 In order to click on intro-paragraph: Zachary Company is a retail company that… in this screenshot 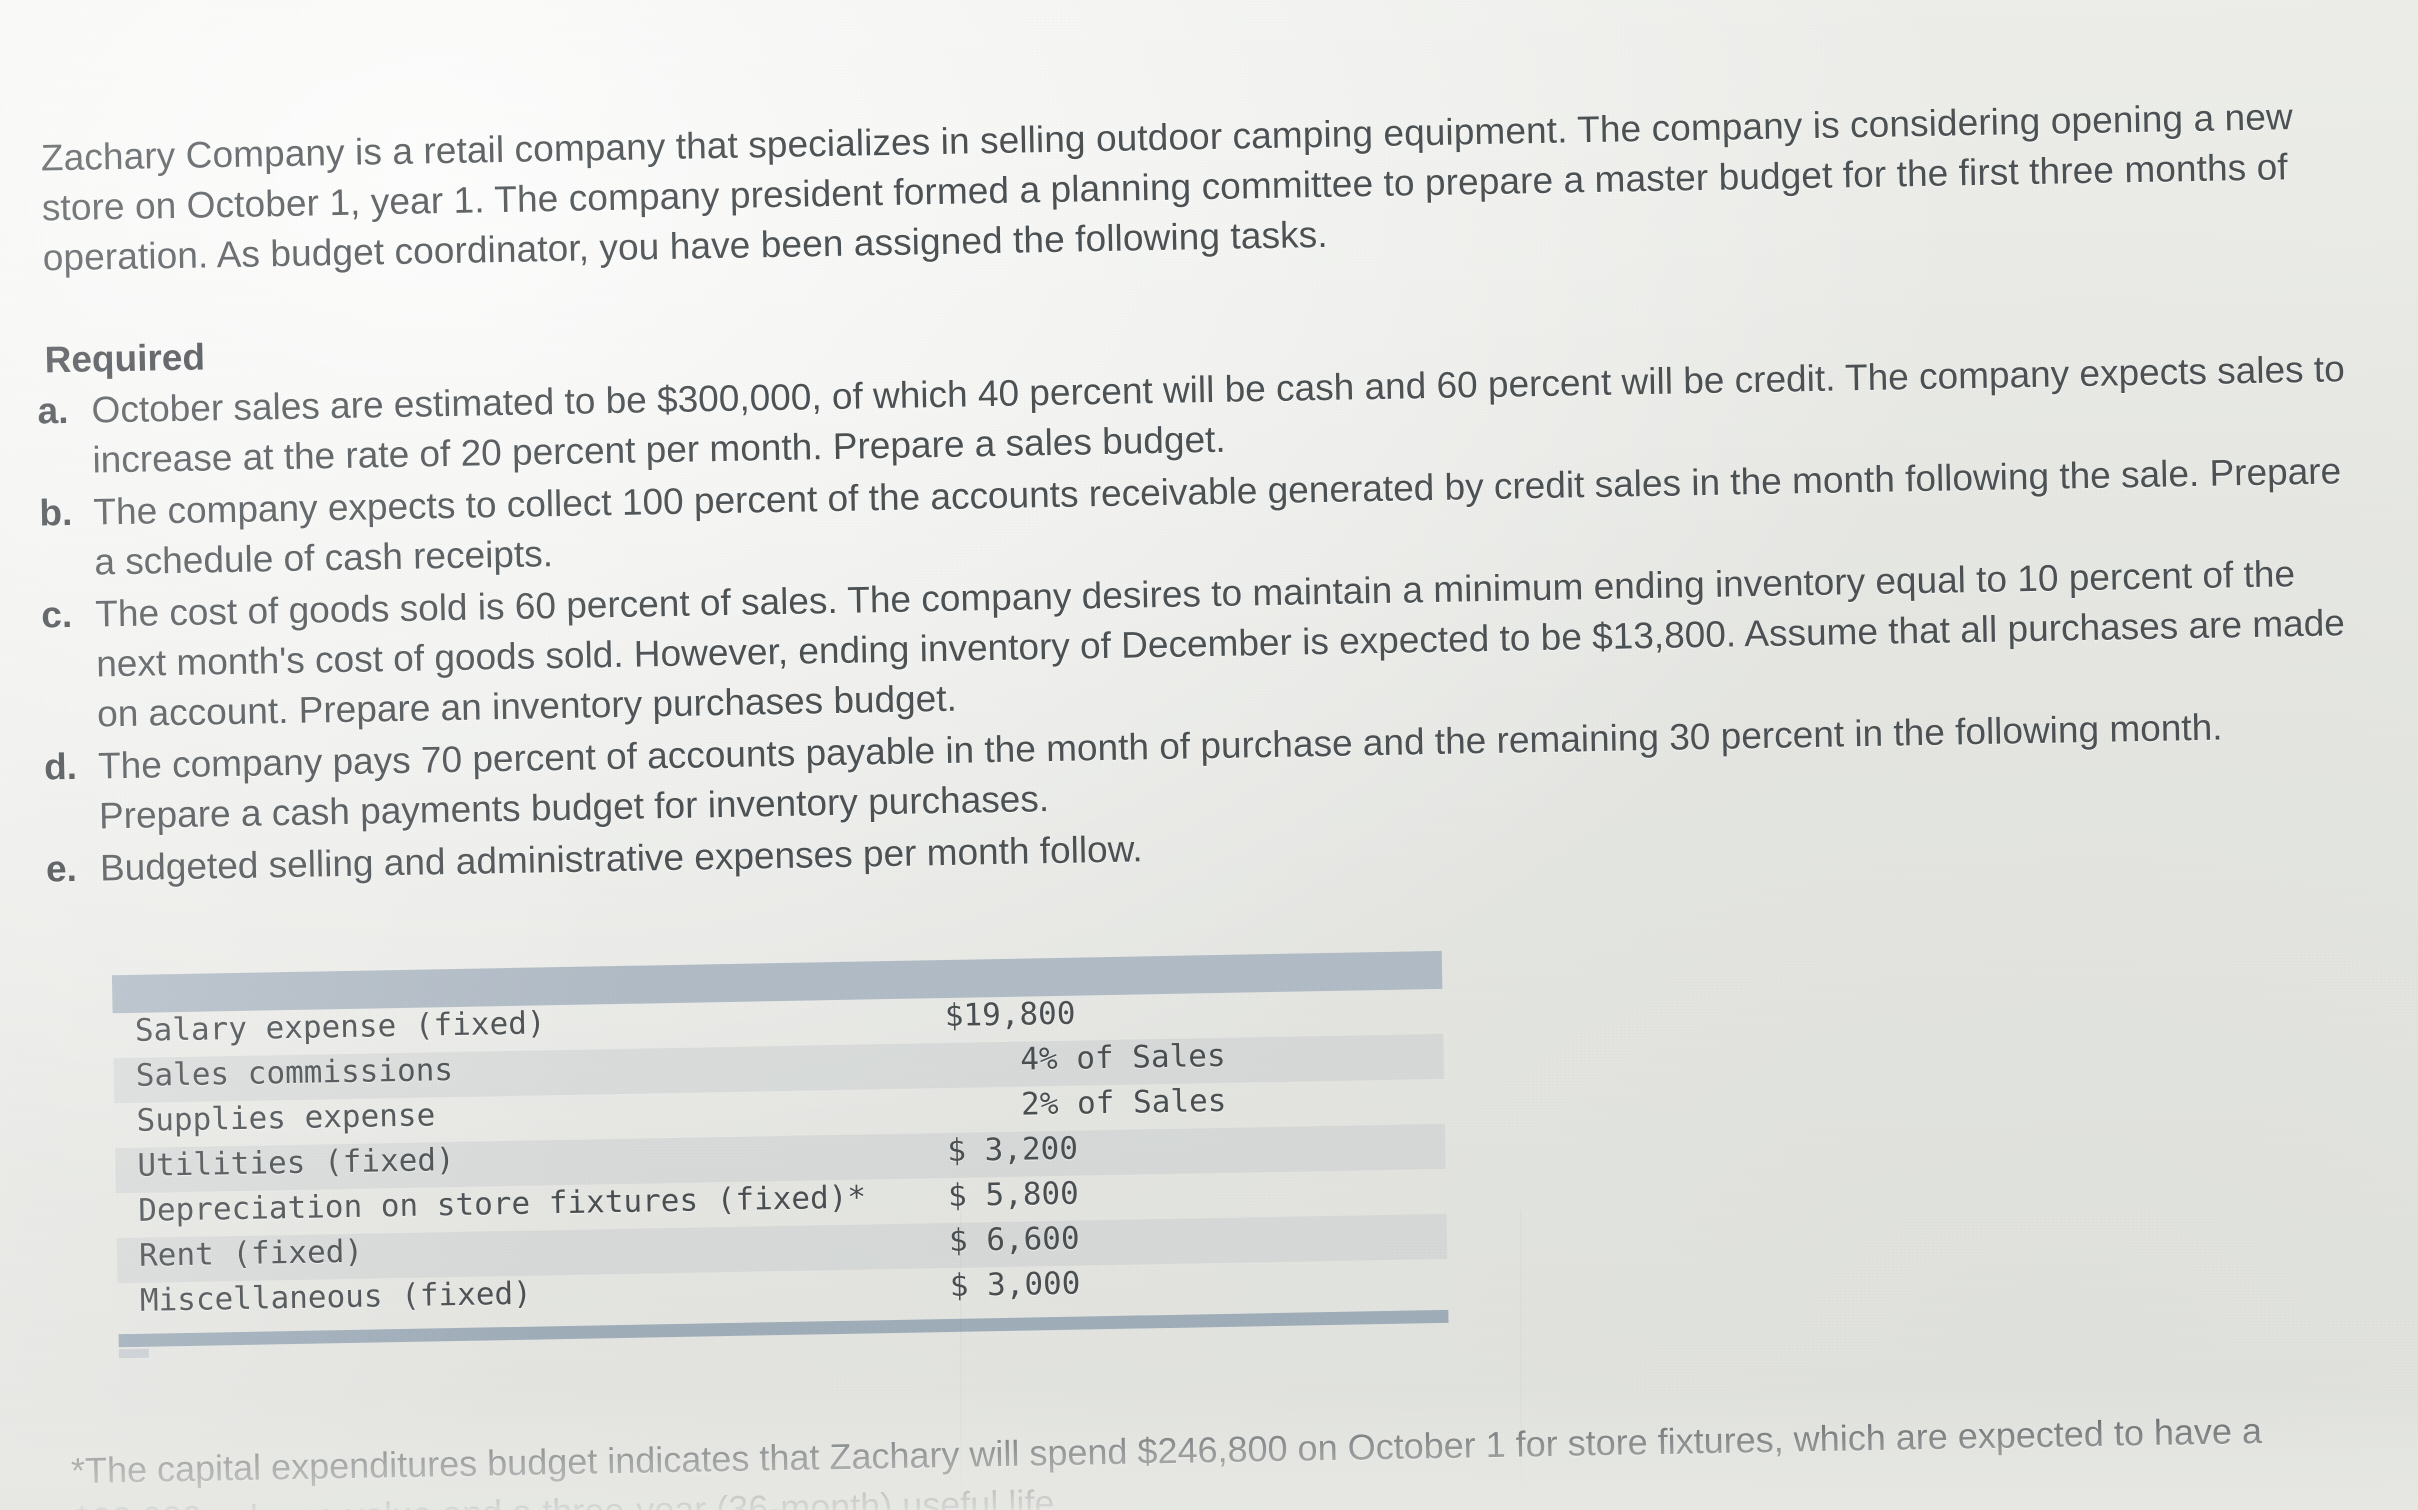, I will do `click(1167, 187)`.